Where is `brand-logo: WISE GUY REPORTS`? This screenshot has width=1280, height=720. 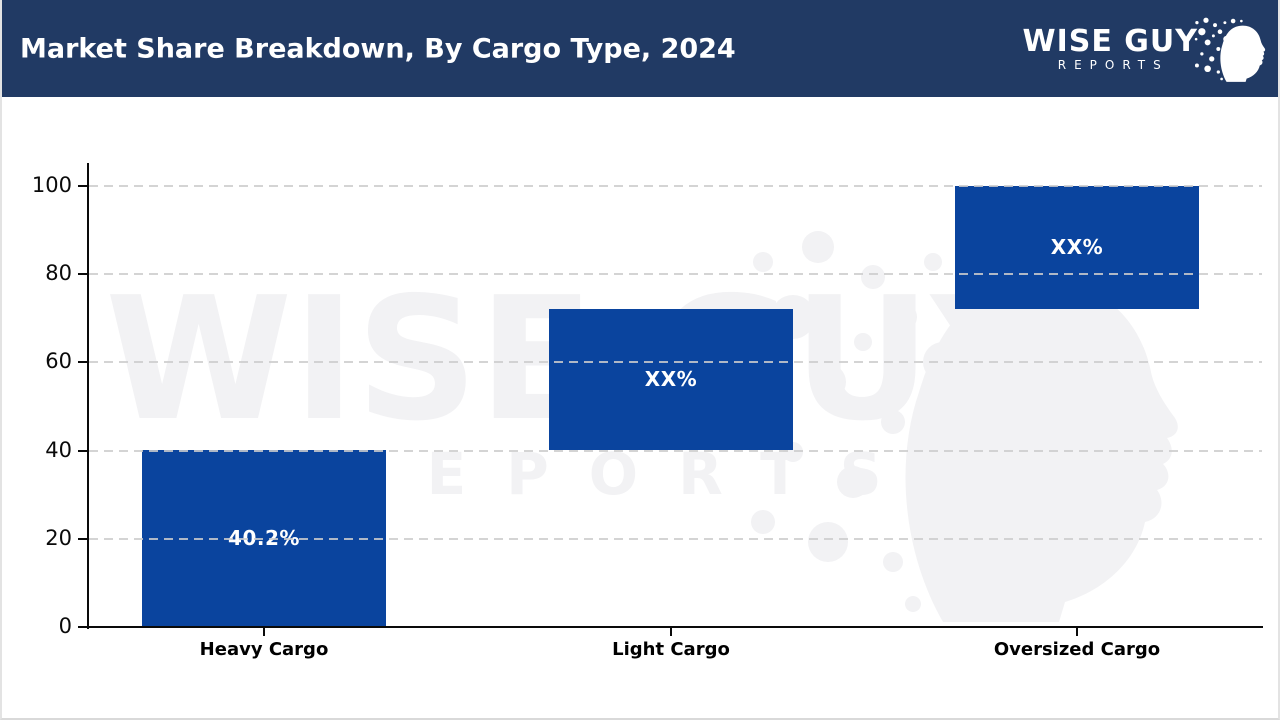 brand-logo: WISE GUY REPORTS is located at coordinates (1145, 49).